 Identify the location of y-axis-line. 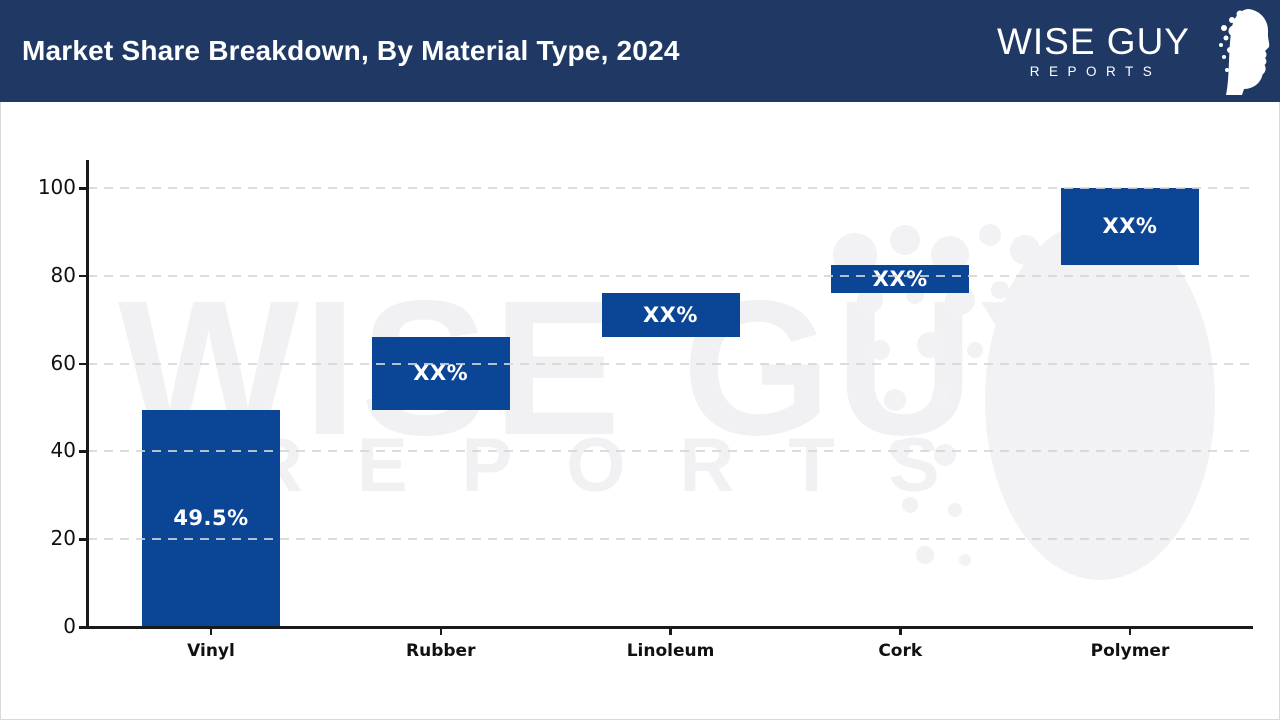
(87, 394).